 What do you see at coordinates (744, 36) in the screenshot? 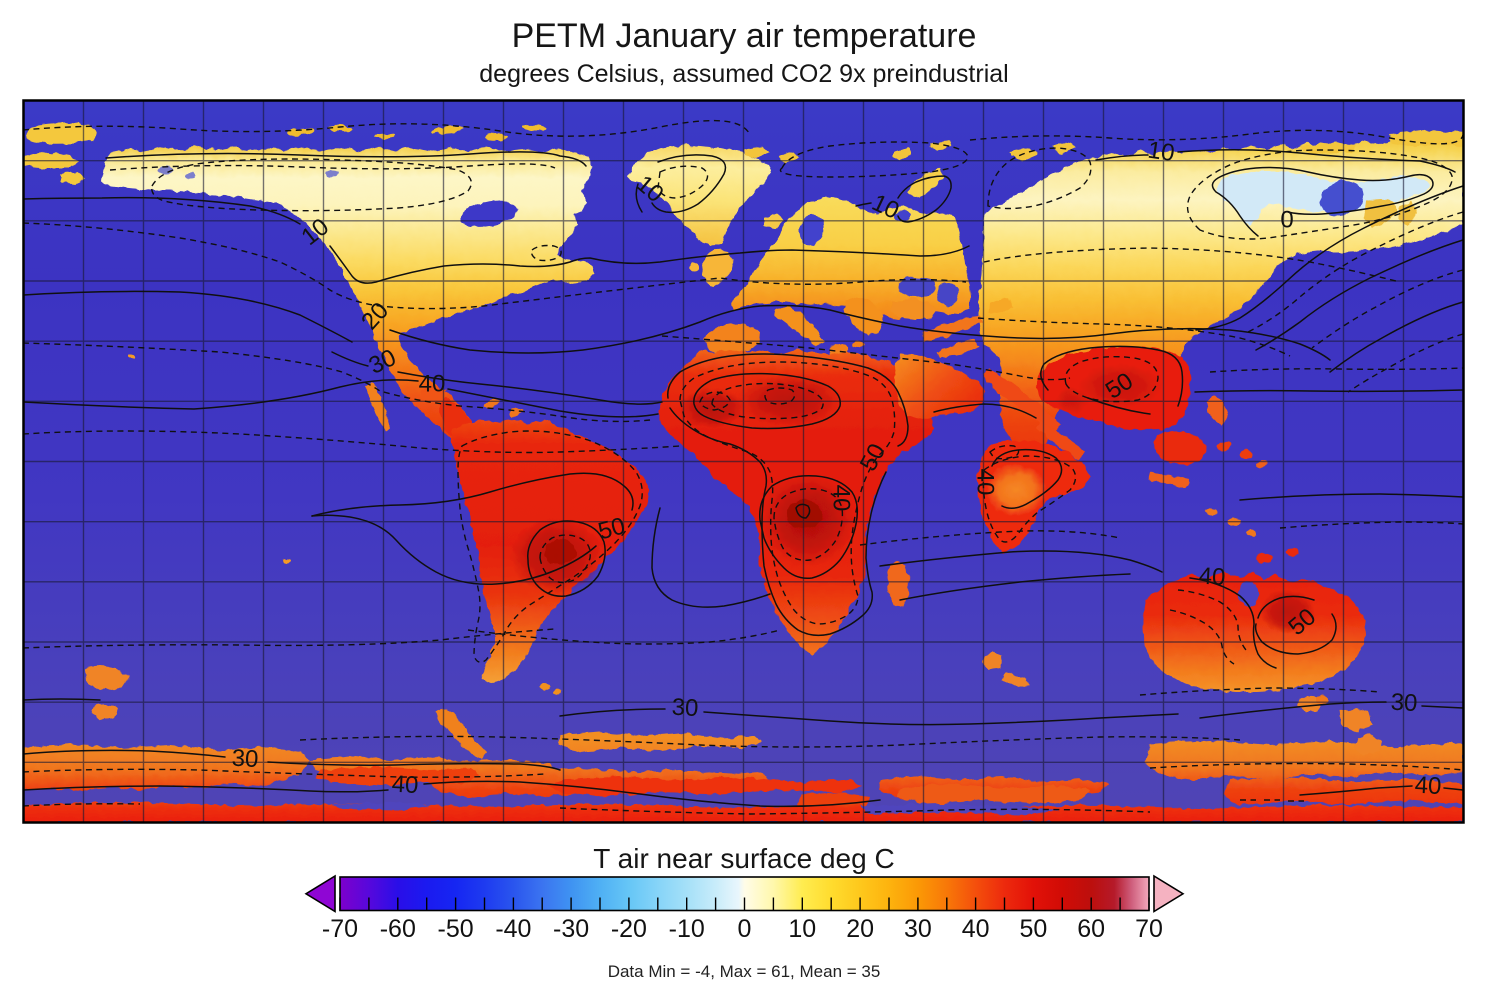
I see `svg-text: PETM January air temperature` at bounding box center [744, 36].